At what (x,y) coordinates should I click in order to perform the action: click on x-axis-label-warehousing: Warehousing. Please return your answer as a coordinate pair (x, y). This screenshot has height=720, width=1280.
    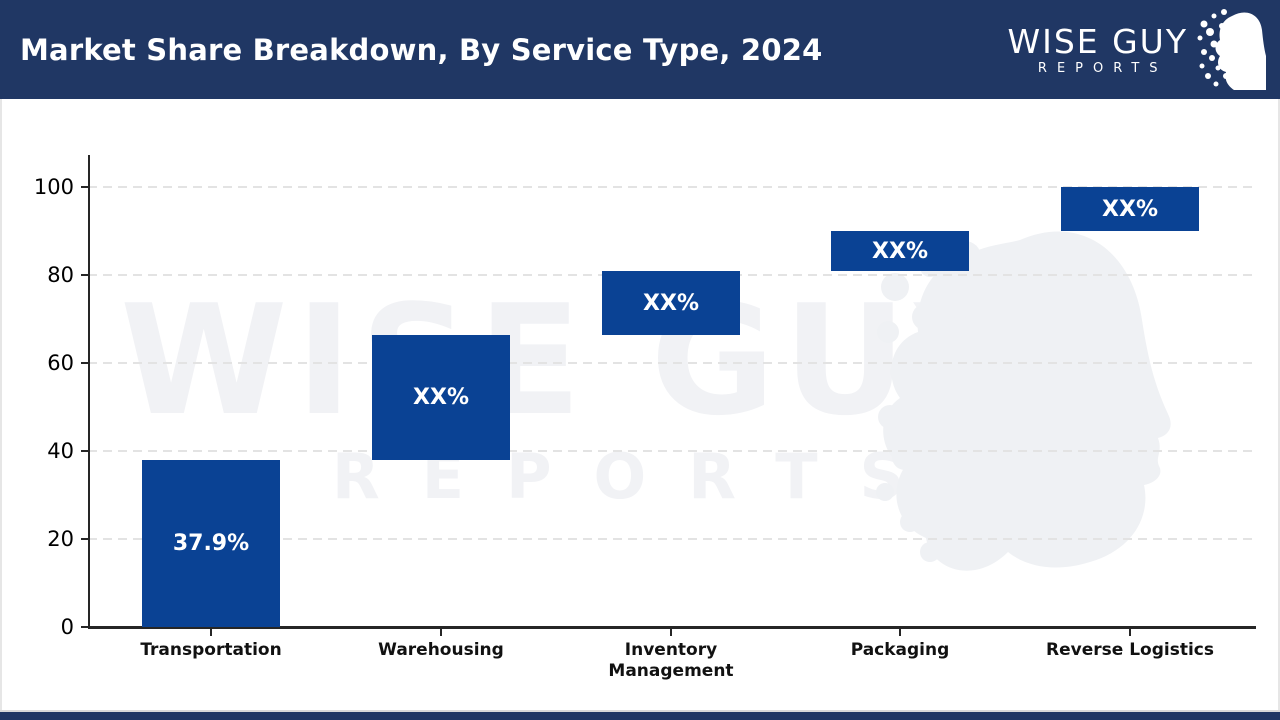
    Looking at the image, I should click on (441, 650).